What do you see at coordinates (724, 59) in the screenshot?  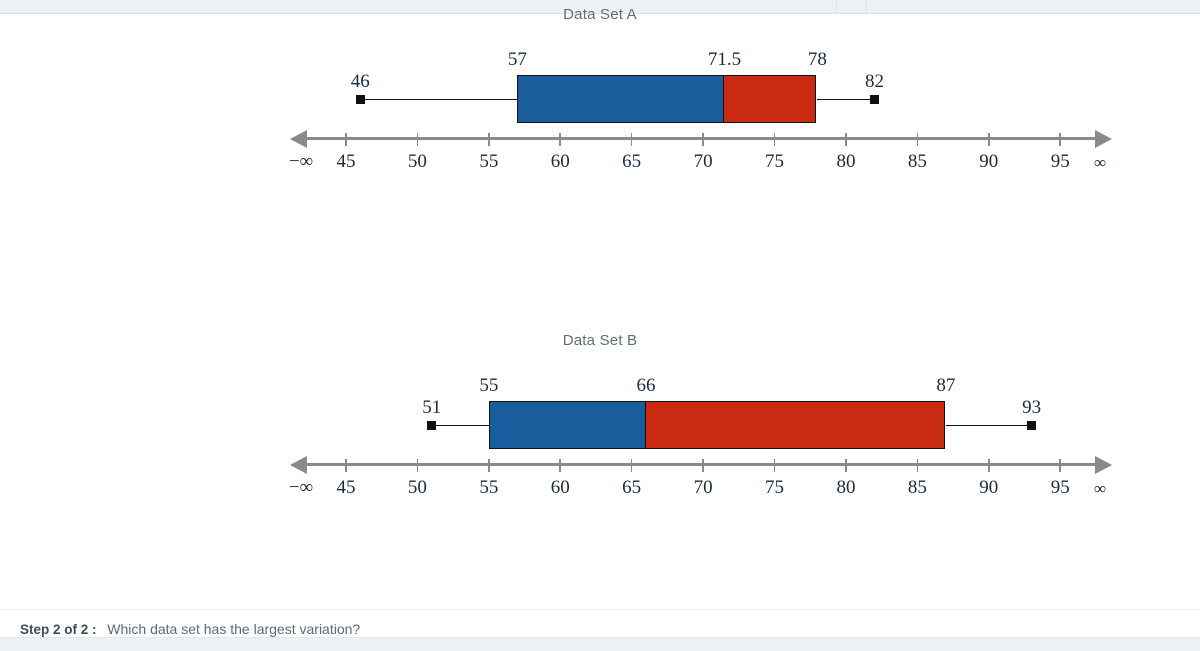 I see `median-value-label: 71.5` at bounding box center [724, 59].